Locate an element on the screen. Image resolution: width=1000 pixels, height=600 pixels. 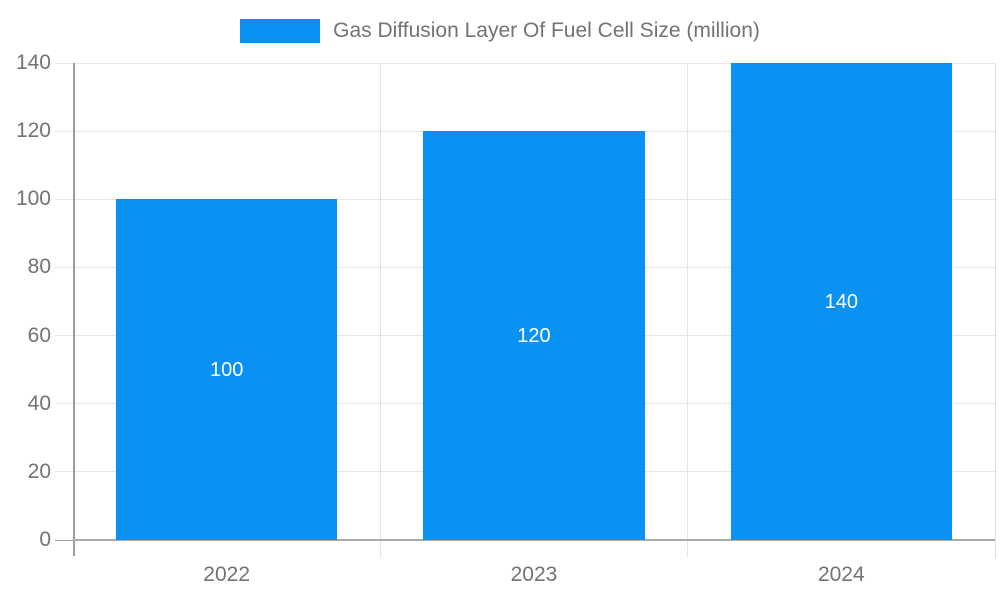
bar-value-label-2023: 120 is located at coordinates (534, 335).